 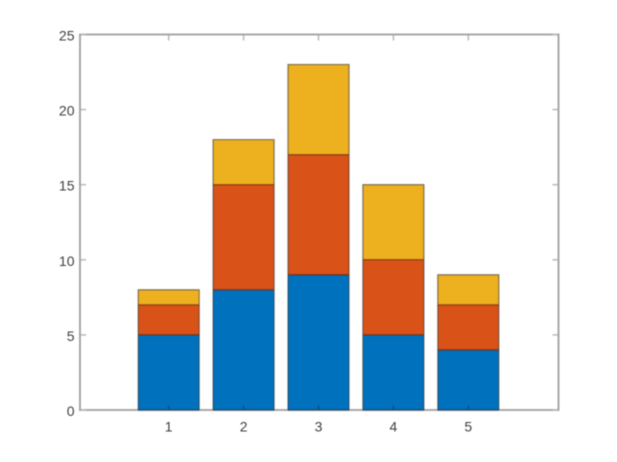 What do you see at coordinates (394, 427) in the screenshot?
I see `svg-text: 4` at bounding box center [394, 427].